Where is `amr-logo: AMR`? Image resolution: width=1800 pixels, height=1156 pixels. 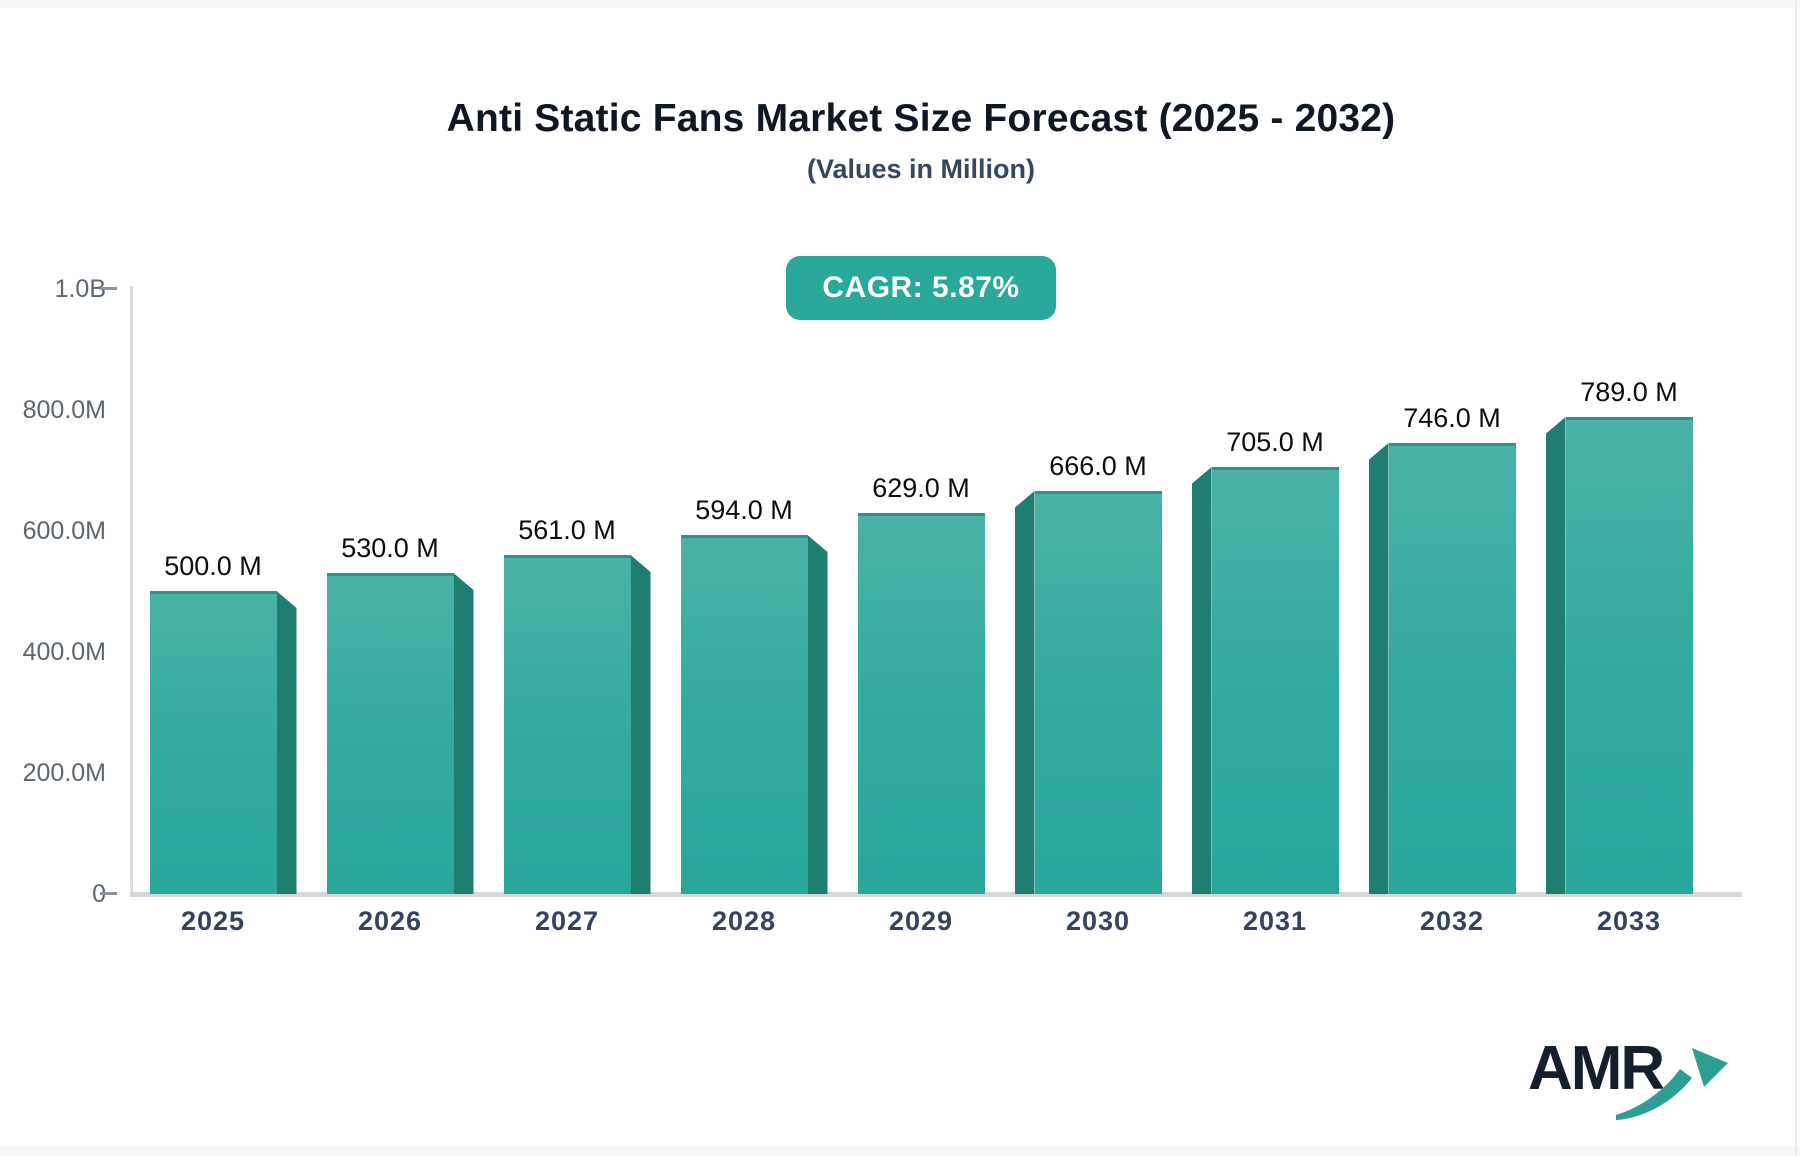 amr-logo: AMR is located at coordinates (1628, 1083).